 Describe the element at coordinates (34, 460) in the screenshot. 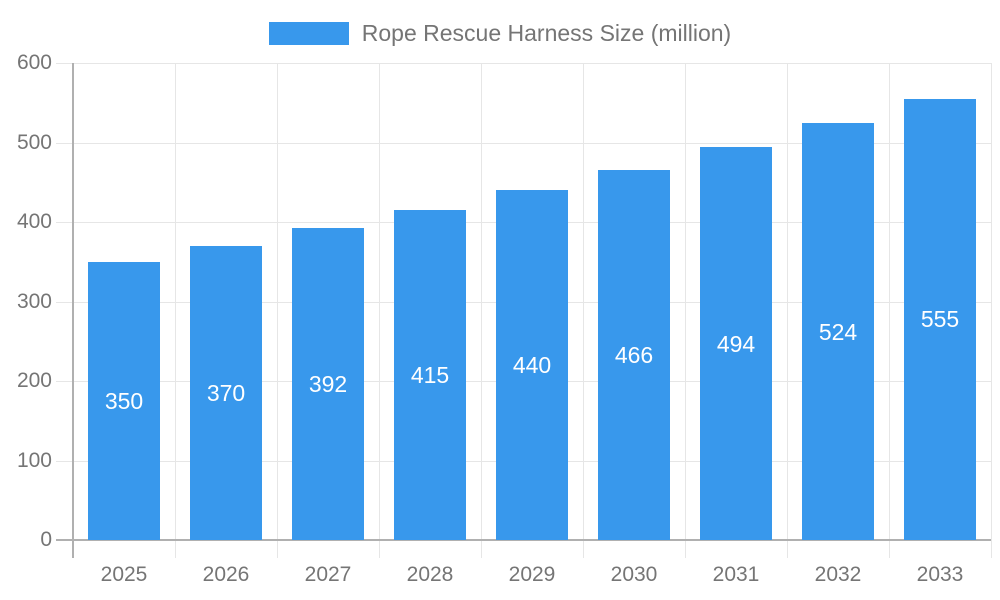

I see `y-axis-tick-label: 100` at that location.